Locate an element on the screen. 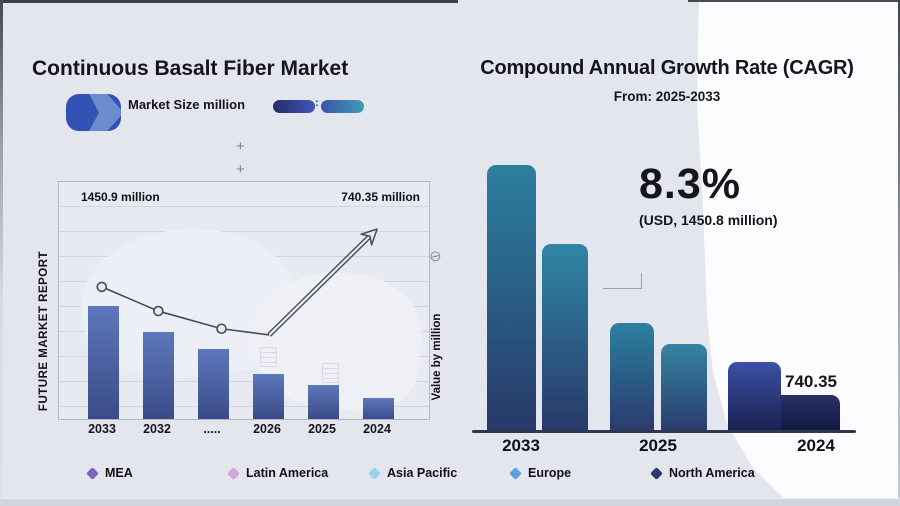 This screenshot has height=506, width=900. legend-label: Asia Pacific is located at coordinates (422, 473).